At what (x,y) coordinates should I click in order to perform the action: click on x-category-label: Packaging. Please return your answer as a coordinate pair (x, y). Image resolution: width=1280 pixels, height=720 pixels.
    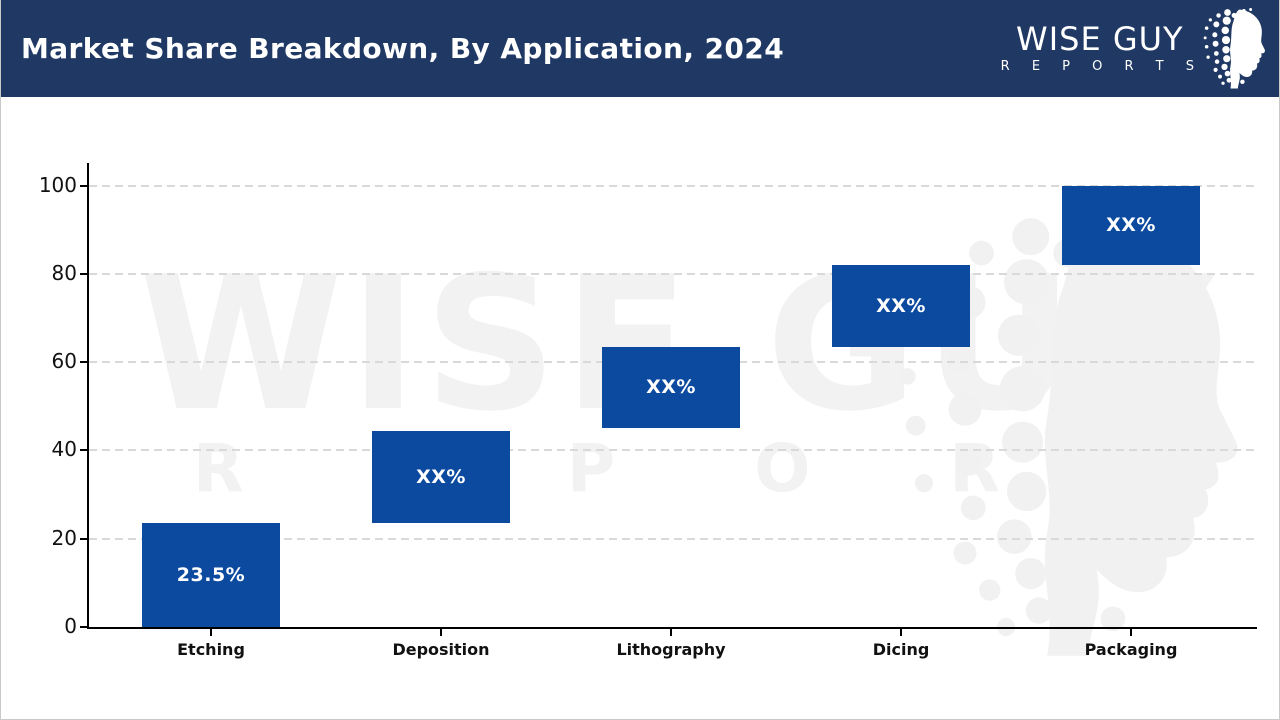
    Looking at the image, I should click on (1131, 649).